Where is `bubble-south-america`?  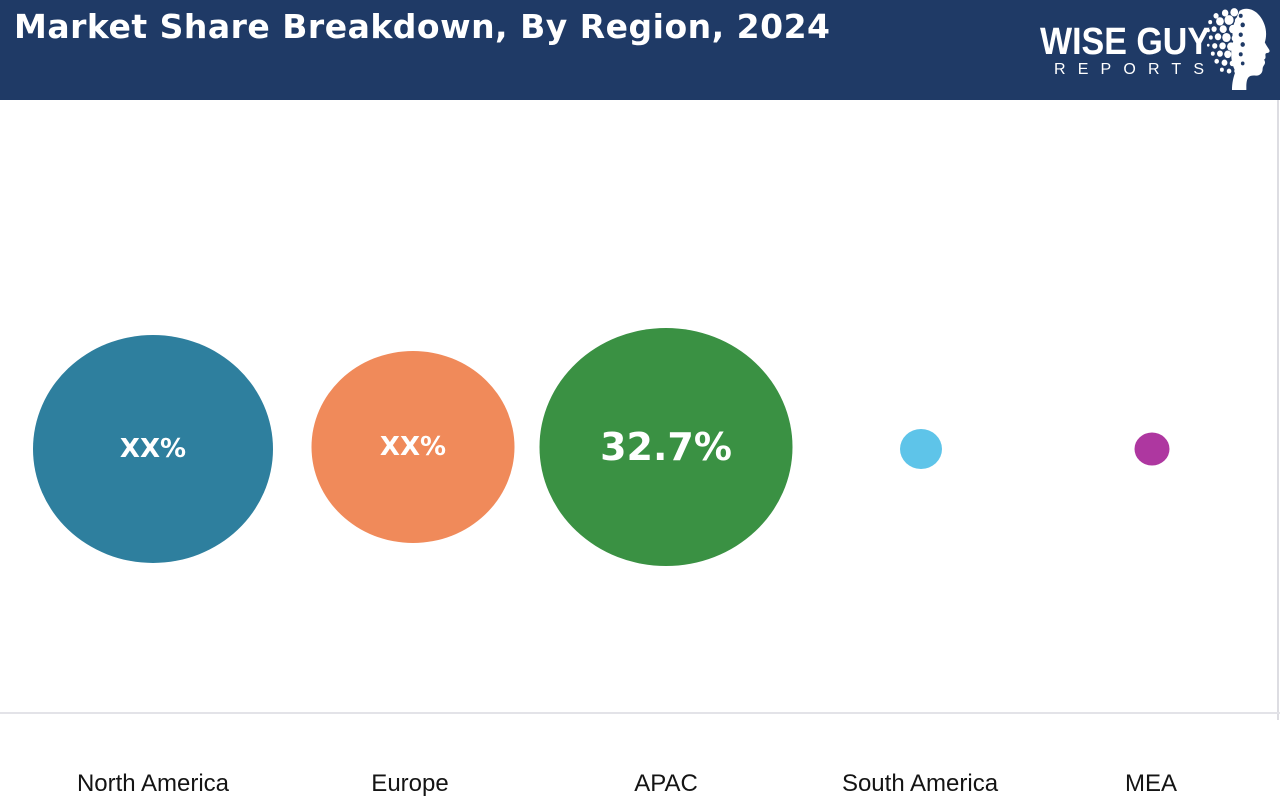 bubble-south-america is located at coordinates (921, 449).